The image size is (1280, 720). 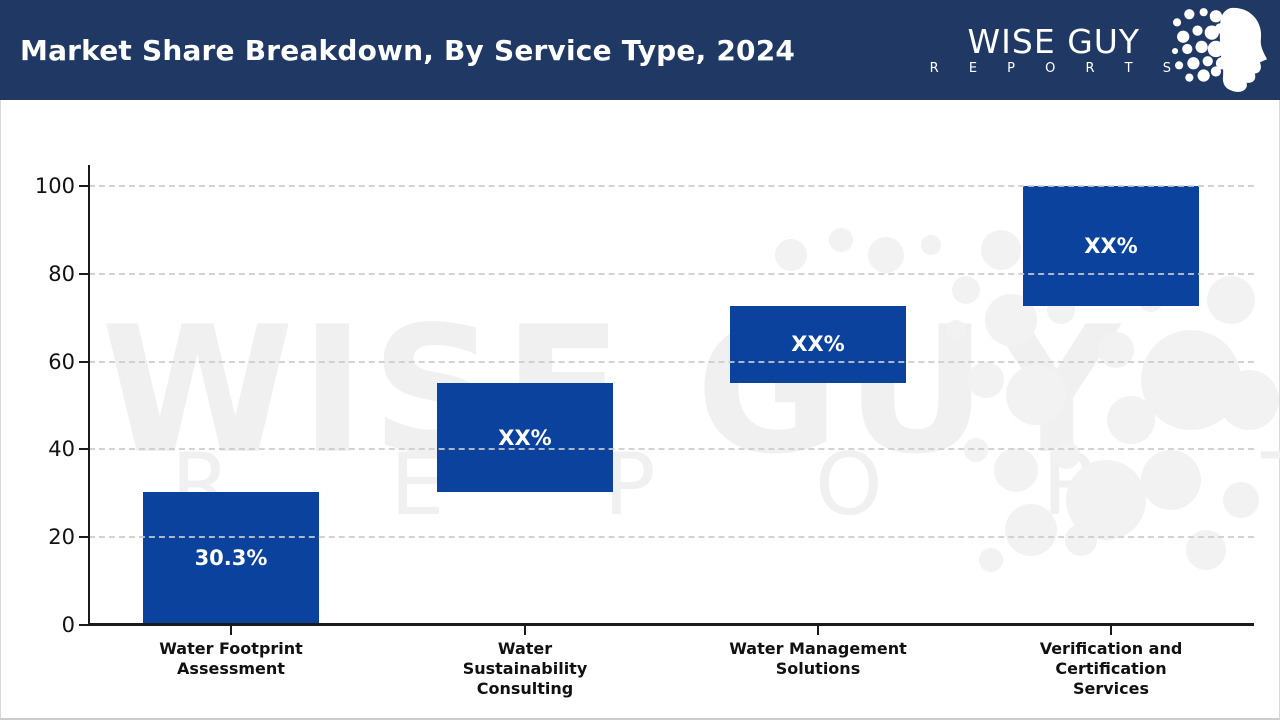 What do you see at coordinates (61, 449) in the screenshot?
I see `y-tick-label: 40` at bounding box center [61, 449].